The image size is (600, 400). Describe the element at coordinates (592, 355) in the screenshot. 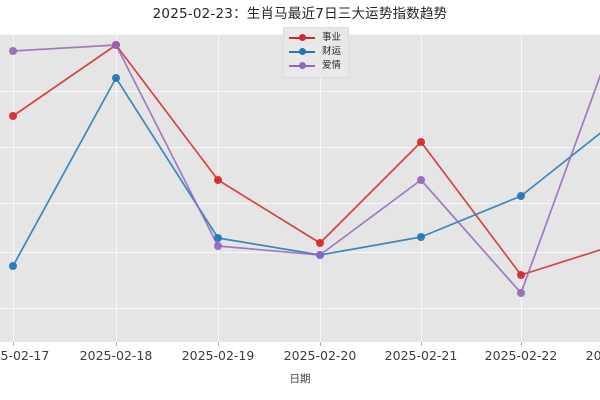

I see `x-axis-tick-label: 2025-02-23` at that location.